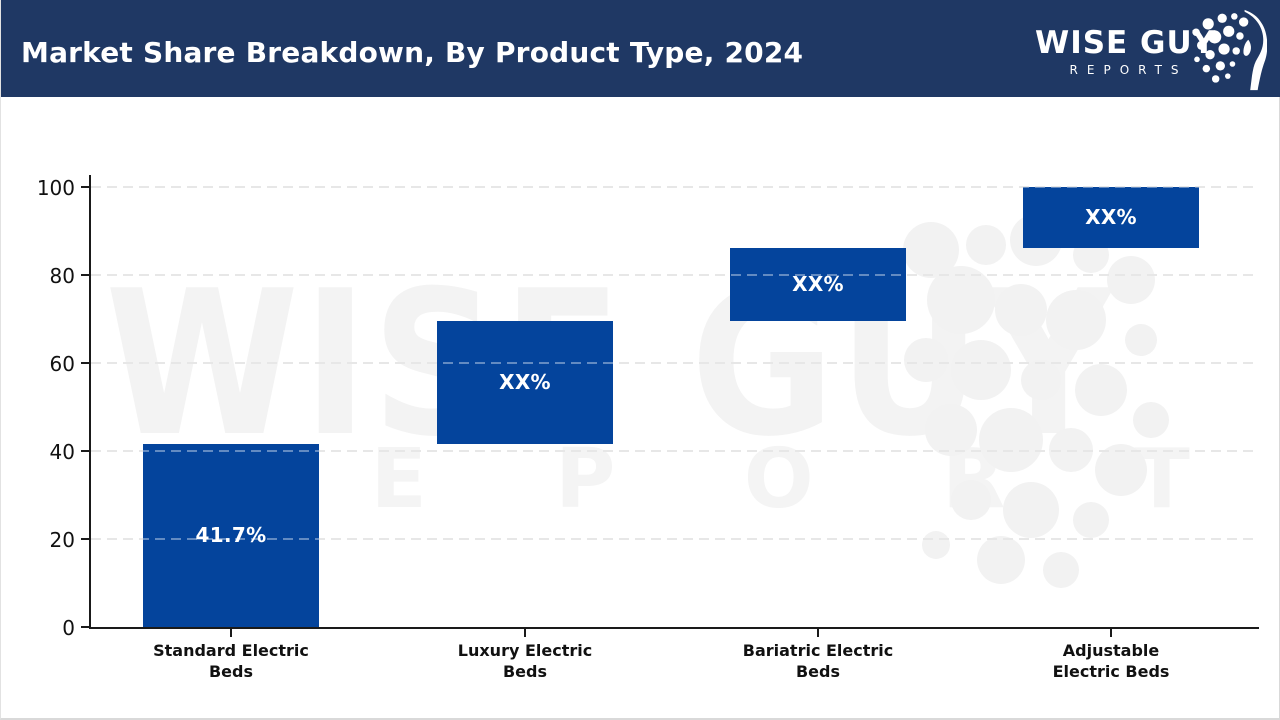 The image size is (1280, 720). I want to click on y-tick-label: 60, so click(62, 364).